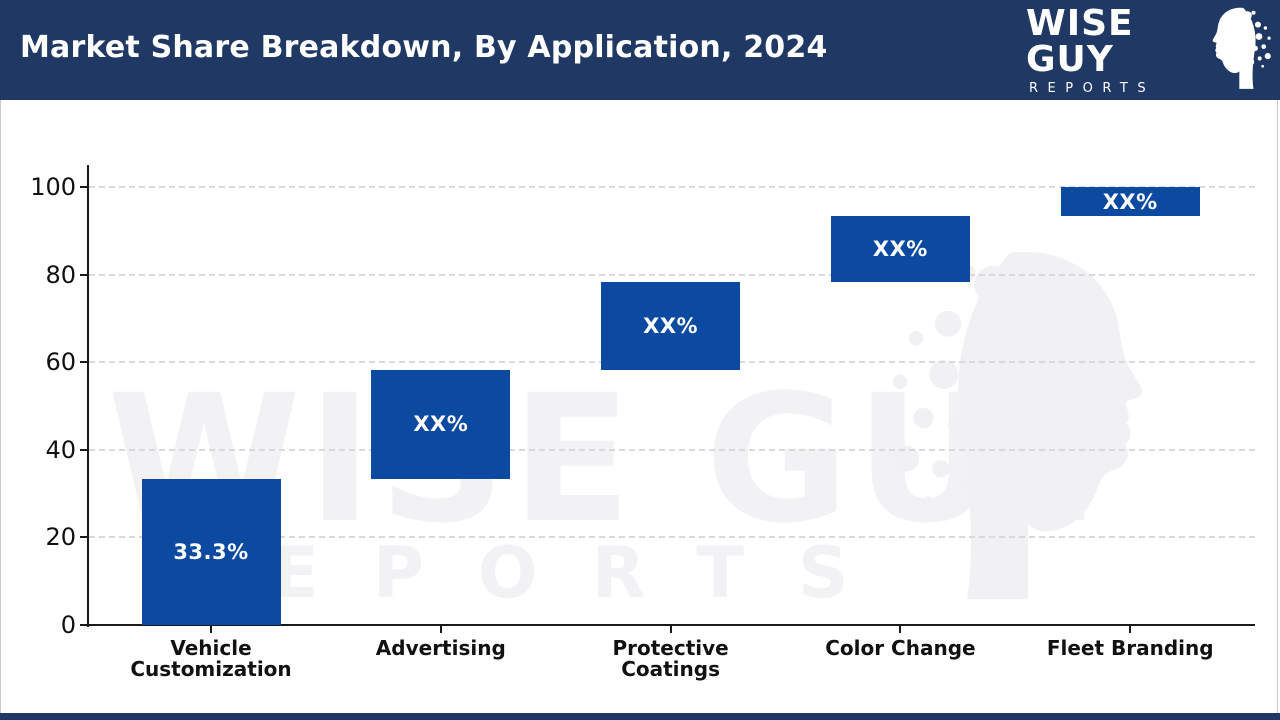 This screenshot has height=720, width=1280. What do you see at coordinates (1080, 41) in the screenshot?
I see `logo-wordmark: WISE GUY` at bounding box center [1080, 41].